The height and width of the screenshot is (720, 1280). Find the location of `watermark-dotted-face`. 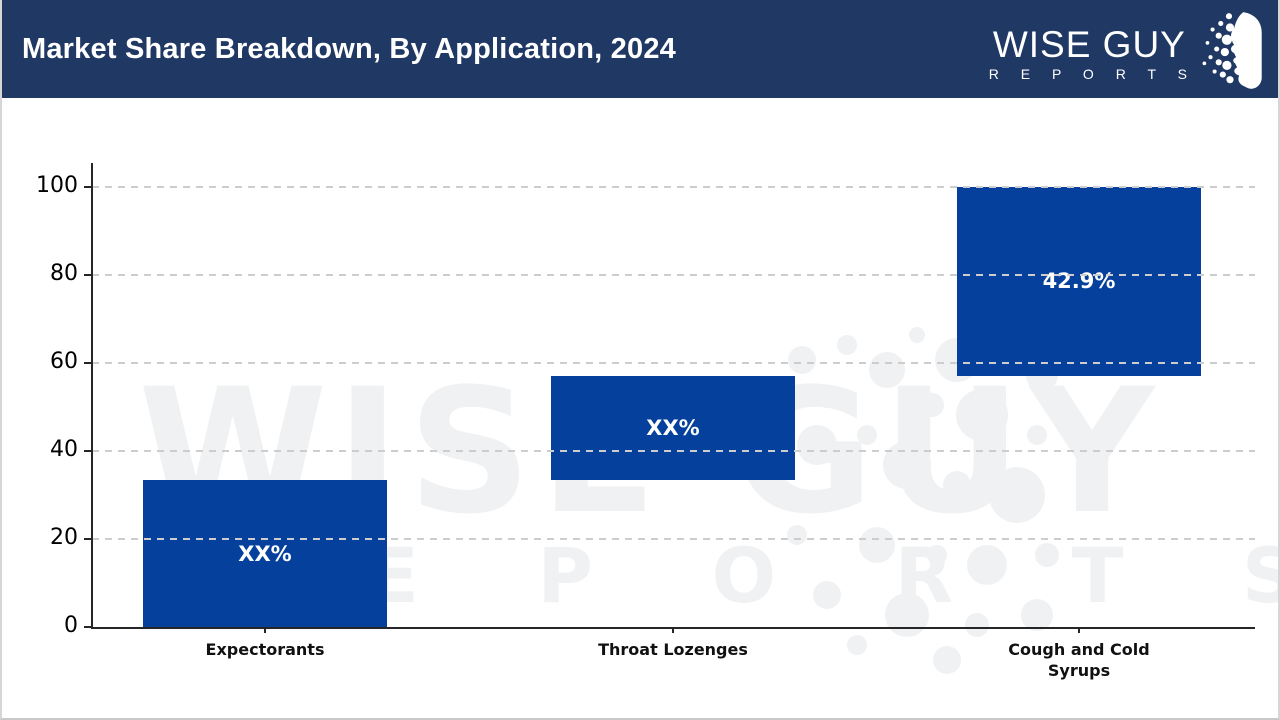

watermark-dotted-face is located at coordinates (926, 488).